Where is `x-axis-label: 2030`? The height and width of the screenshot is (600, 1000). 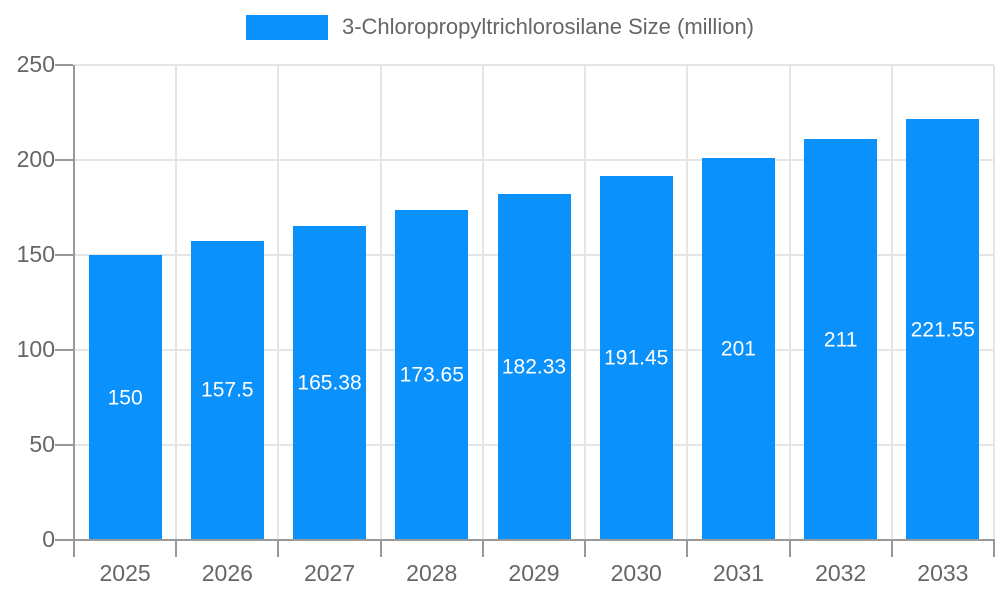
x-axis-label: 2030 is located at coordinates (636, 573).